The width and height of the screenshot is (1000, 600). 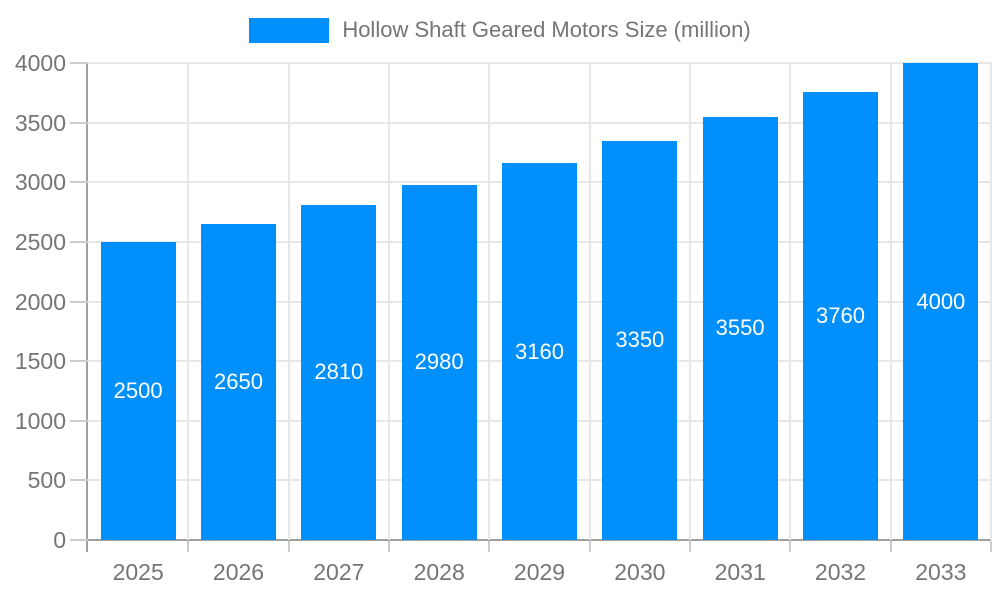 I want to click on x-axis-label: 2026, so click(x=238, y=572).